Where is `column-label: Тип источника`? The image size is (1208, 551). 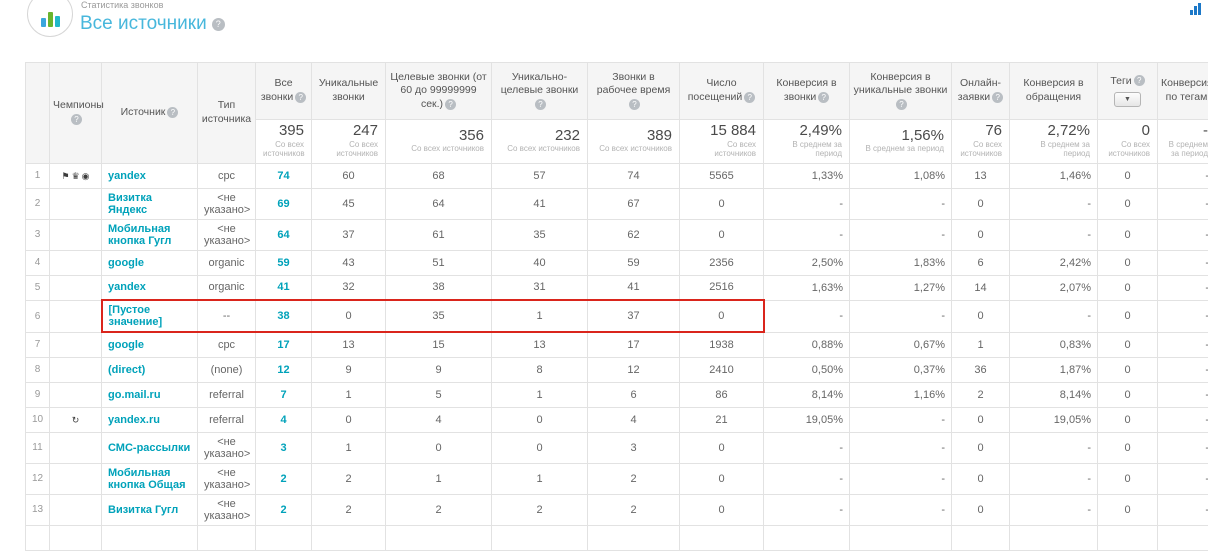
column-label: Тип источника is located at coordinates (226, 112).